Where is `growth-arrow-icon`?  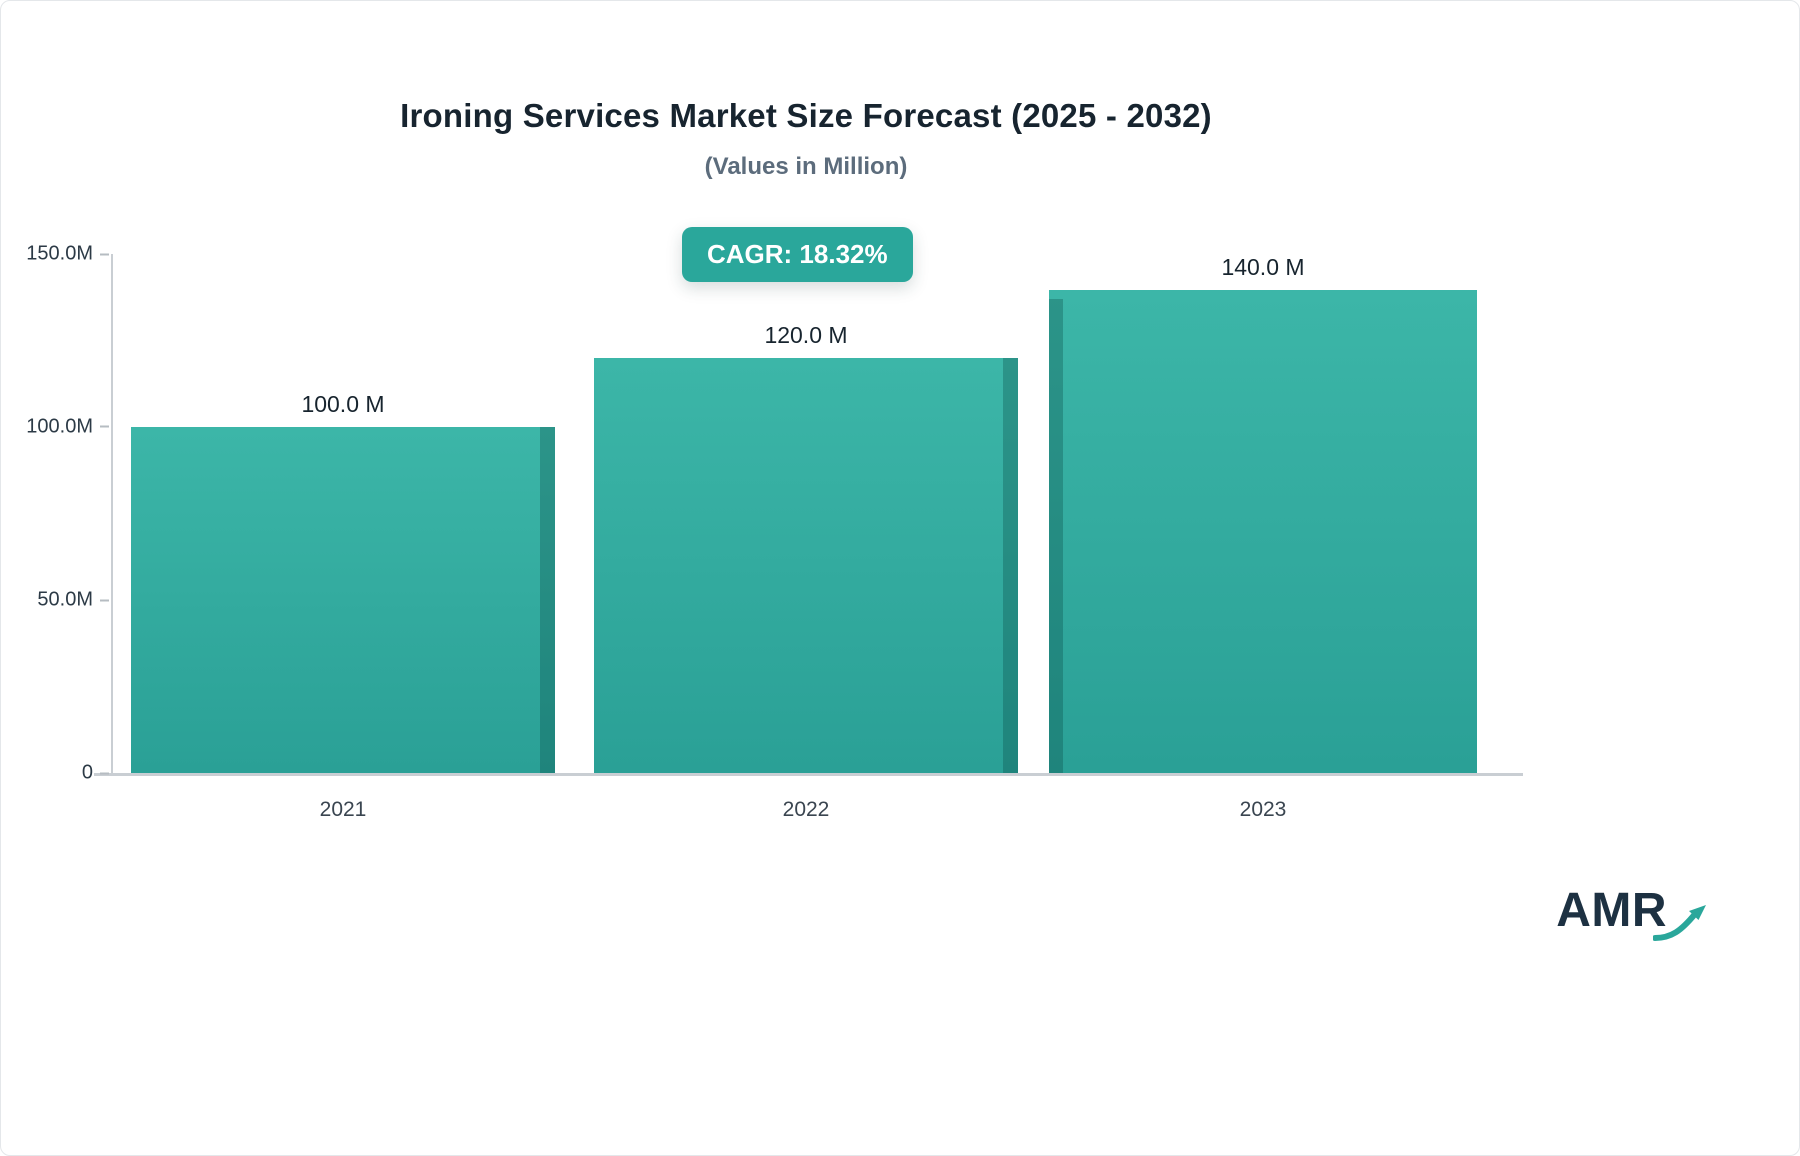
growth-arrow-icon is located at coordinates (1679, 923).